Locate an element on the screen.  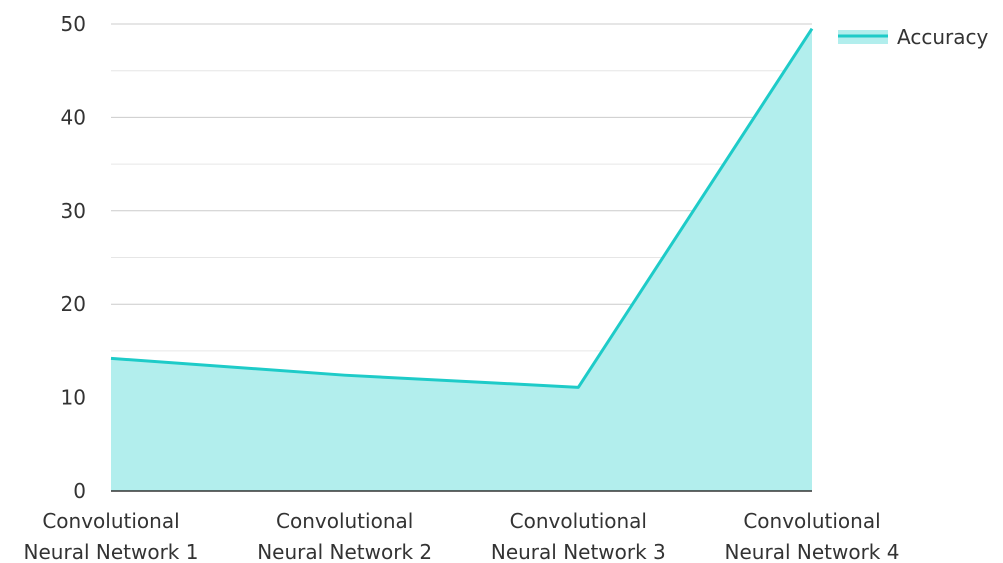
legend-label: Accuracy is located at coordinates (942, 37).